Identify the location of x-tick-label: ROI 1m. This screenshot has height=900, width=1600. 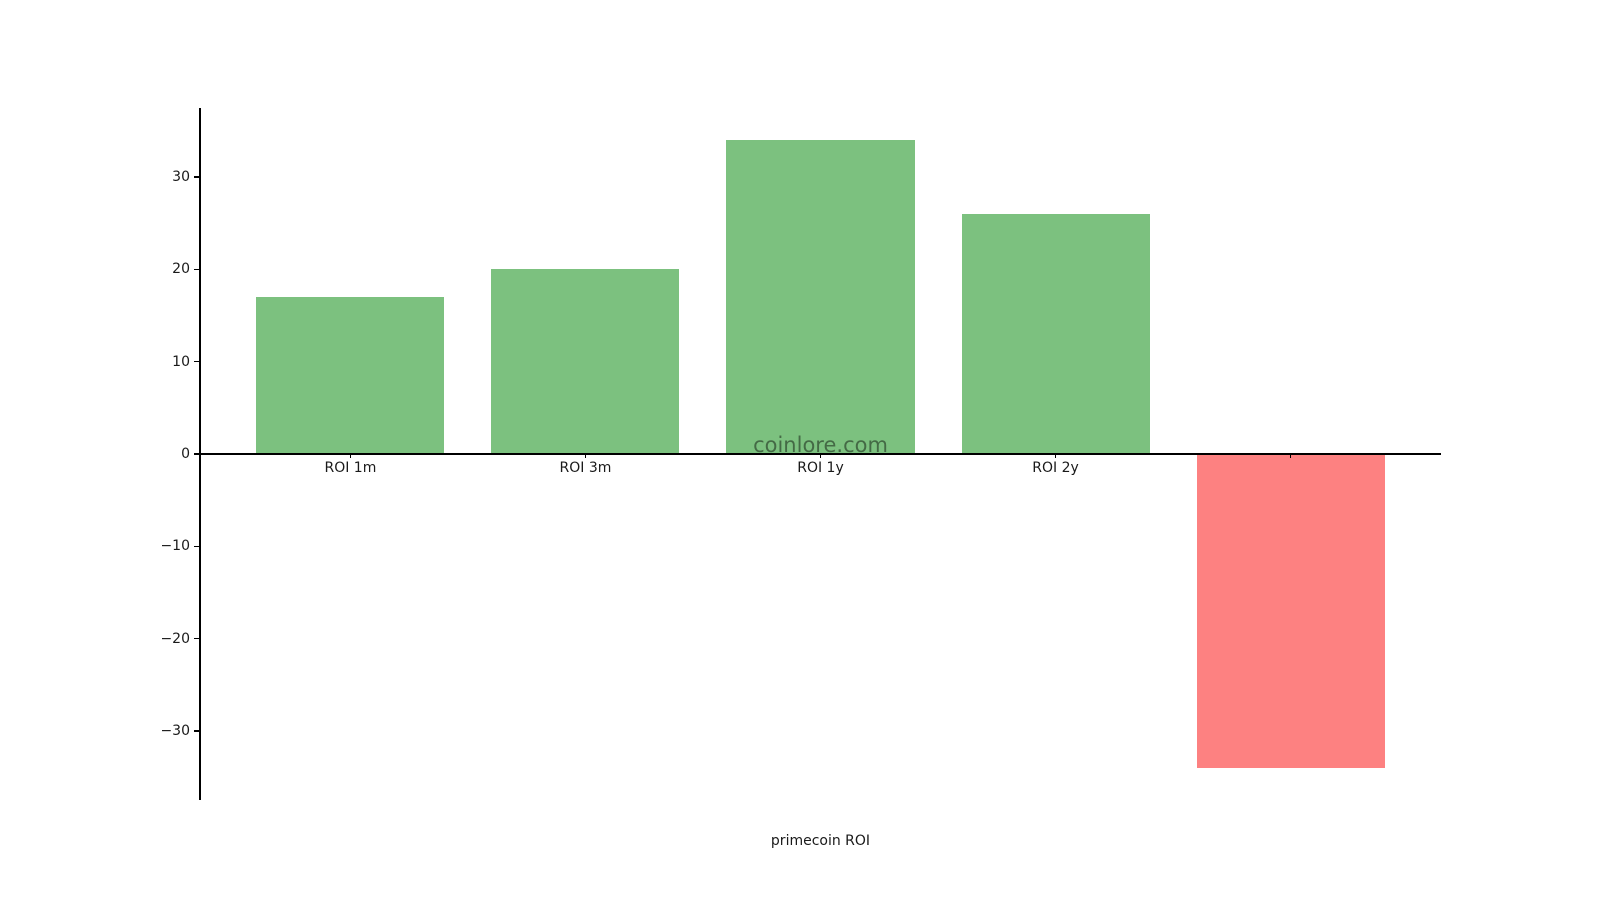
(350, 468).